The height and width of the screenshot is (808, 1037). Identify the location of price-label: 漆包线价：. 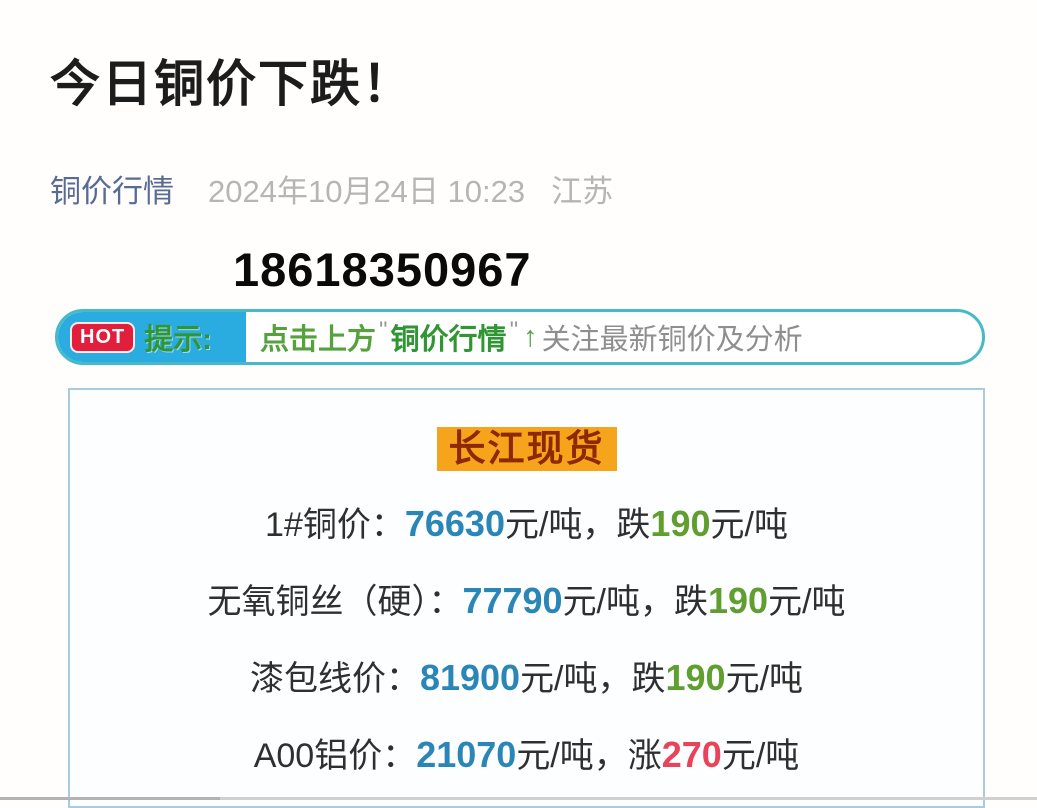
(334, 679).